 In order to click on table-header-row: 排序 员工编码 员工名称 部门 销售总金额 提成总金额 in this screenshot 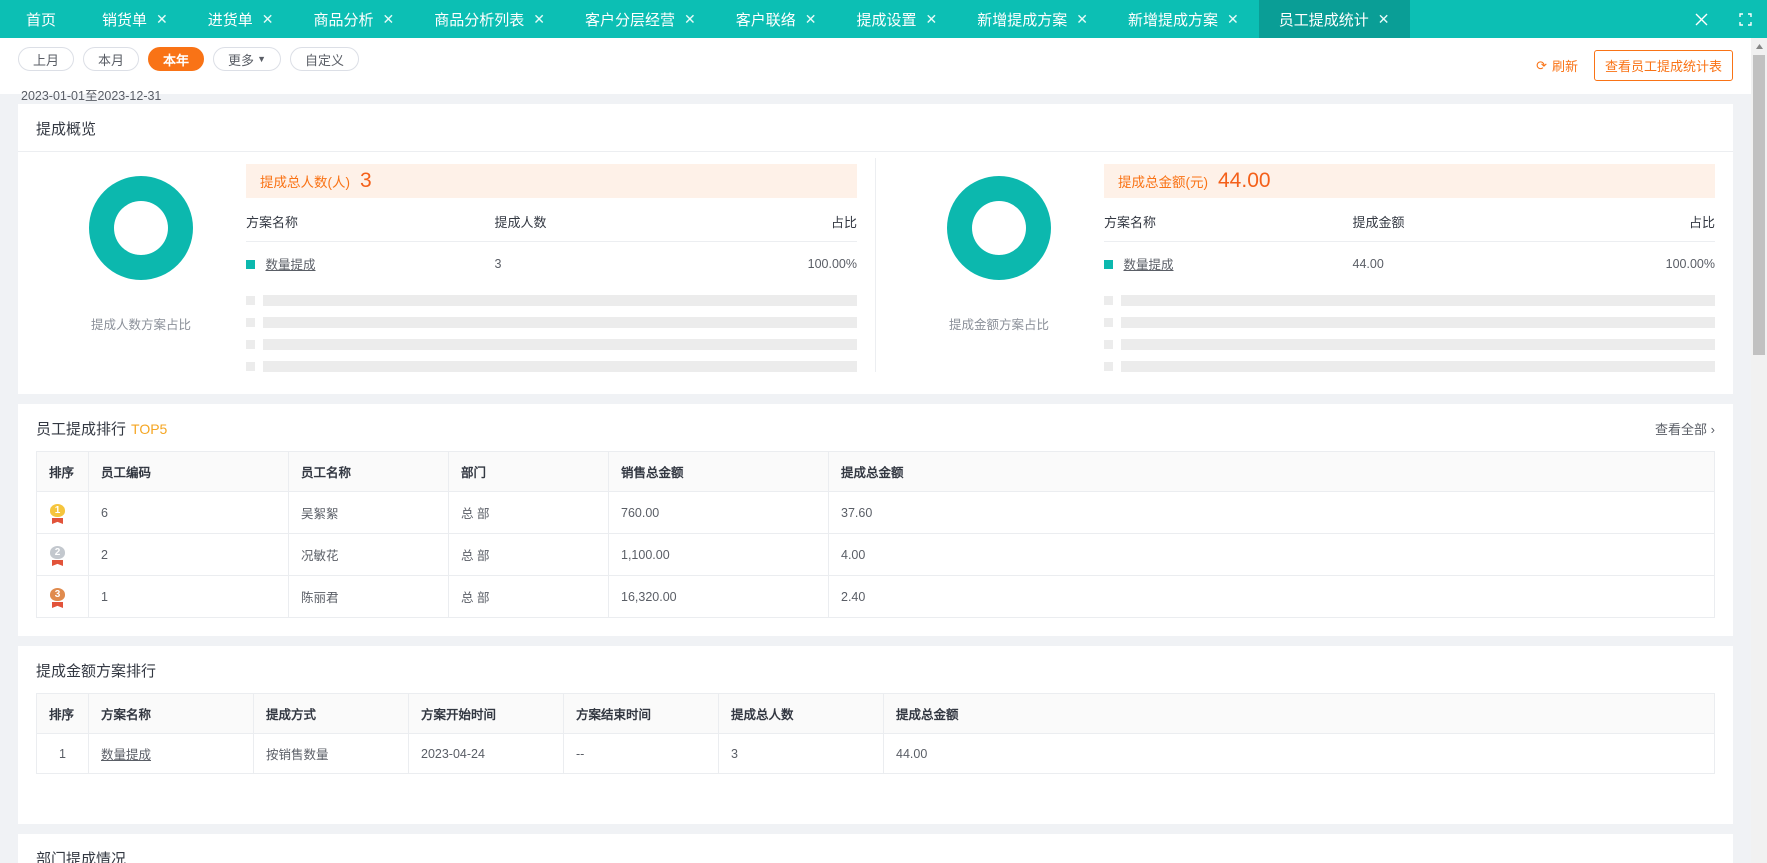, I will do `click(875, 471)`.